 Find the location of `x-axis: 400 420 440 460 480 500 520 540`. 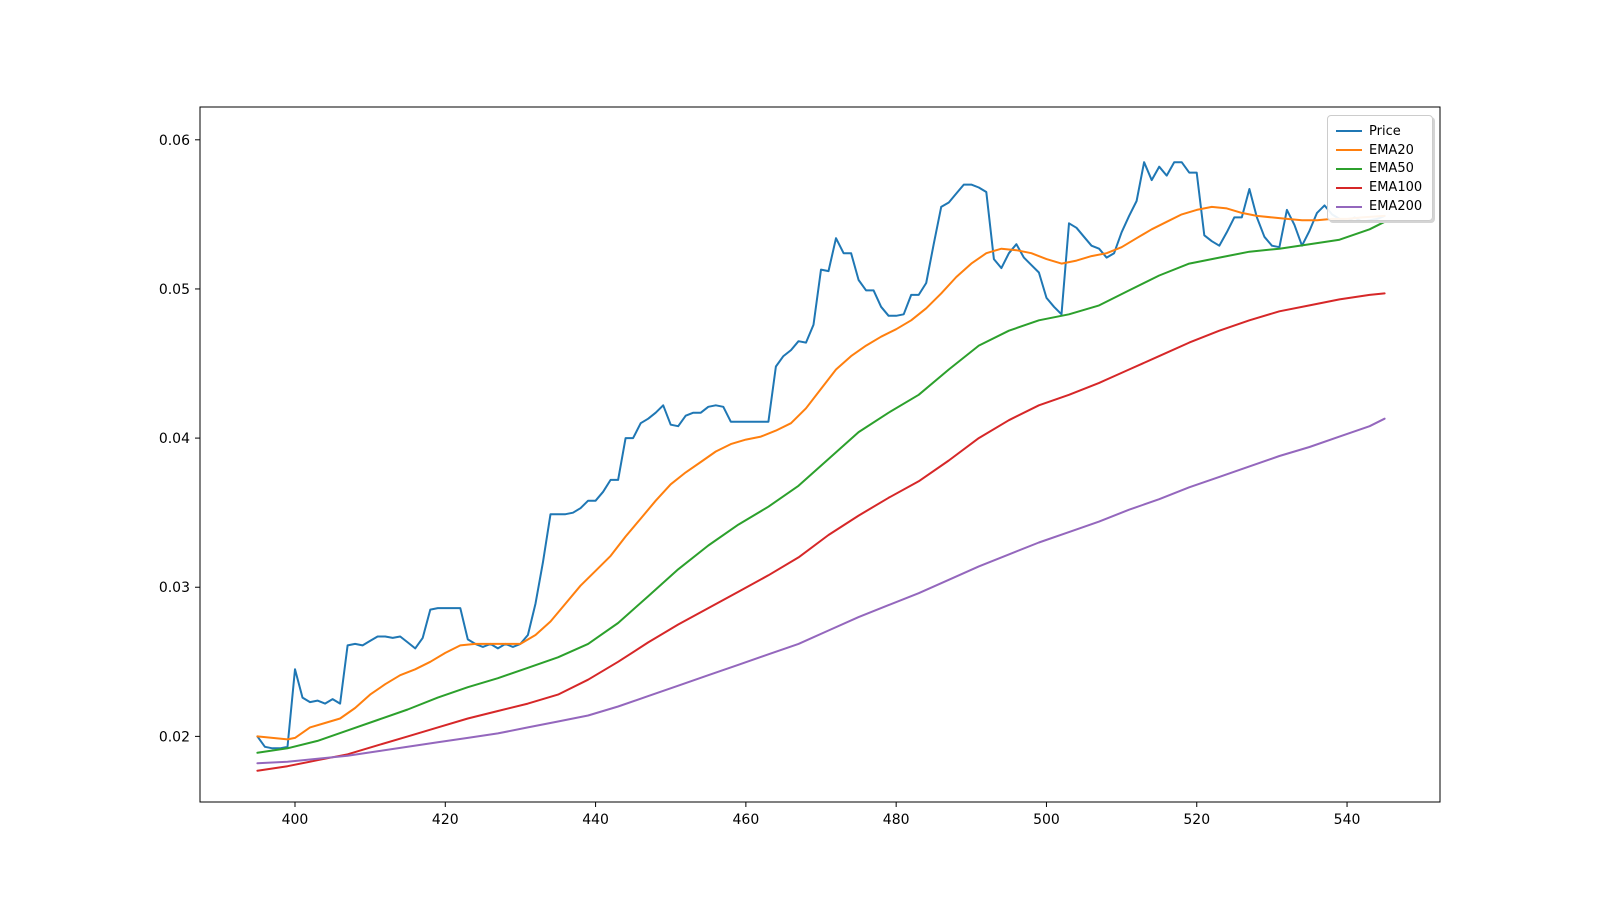

x-axis: 400 420 440 460 480 500 520 540 is located at coordinates (821, 815).